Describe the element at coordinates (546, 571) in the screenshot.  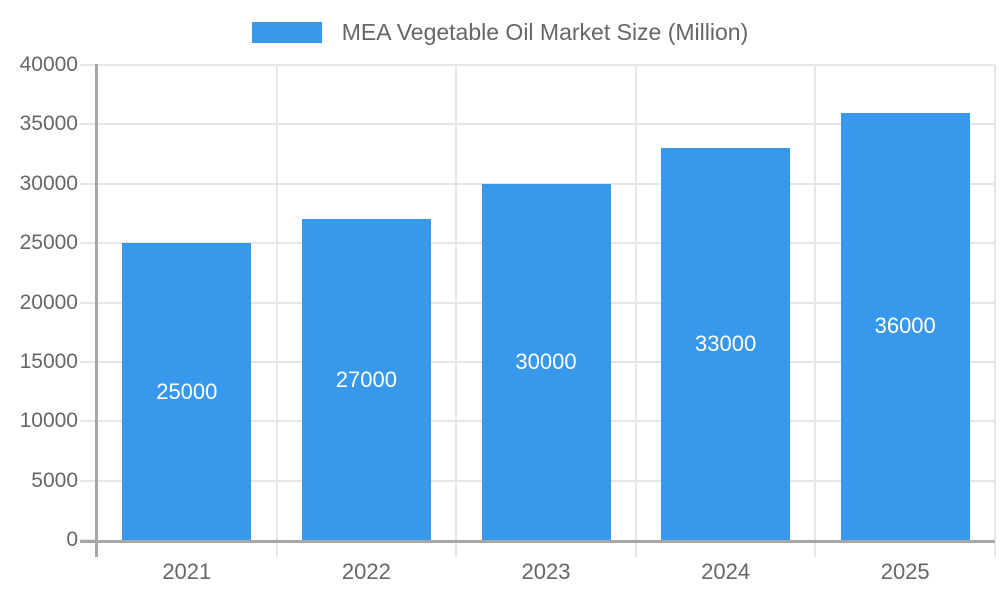
I see `x-axis-tick-label: 2023` at that location.